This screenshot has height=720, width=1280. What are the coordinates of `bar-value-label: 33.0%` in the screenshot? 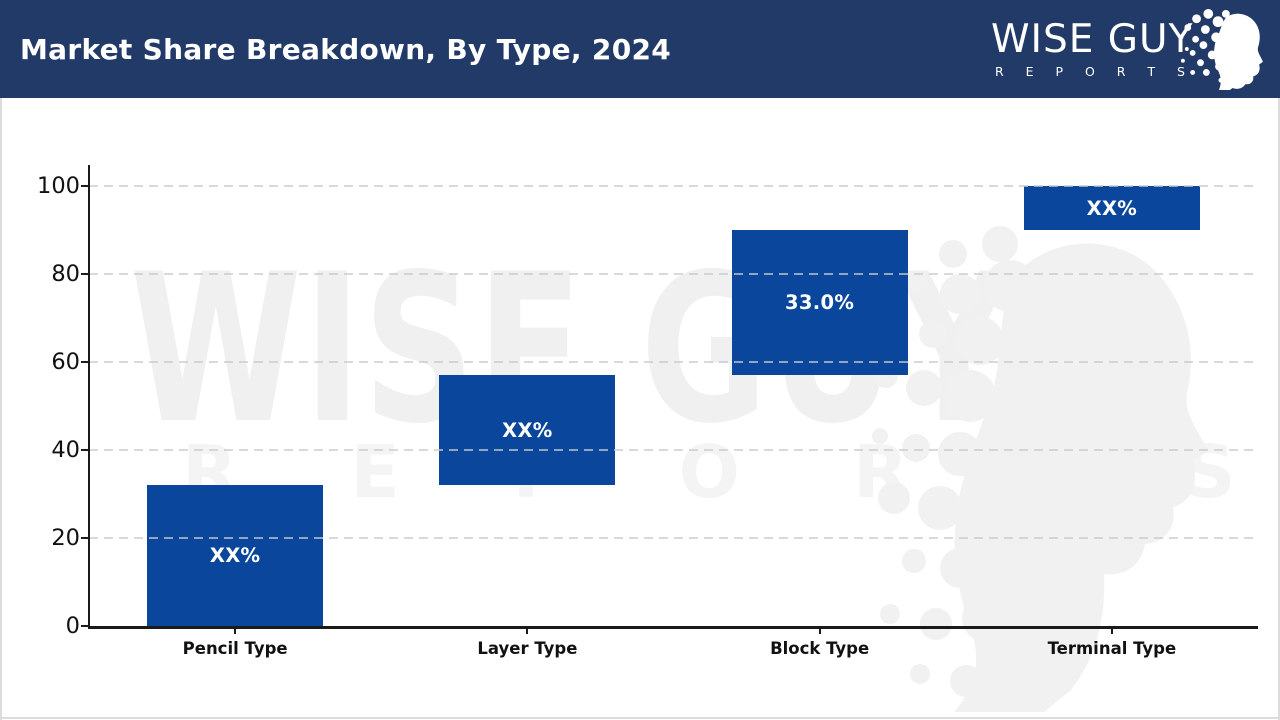 It's located at (820, 303).